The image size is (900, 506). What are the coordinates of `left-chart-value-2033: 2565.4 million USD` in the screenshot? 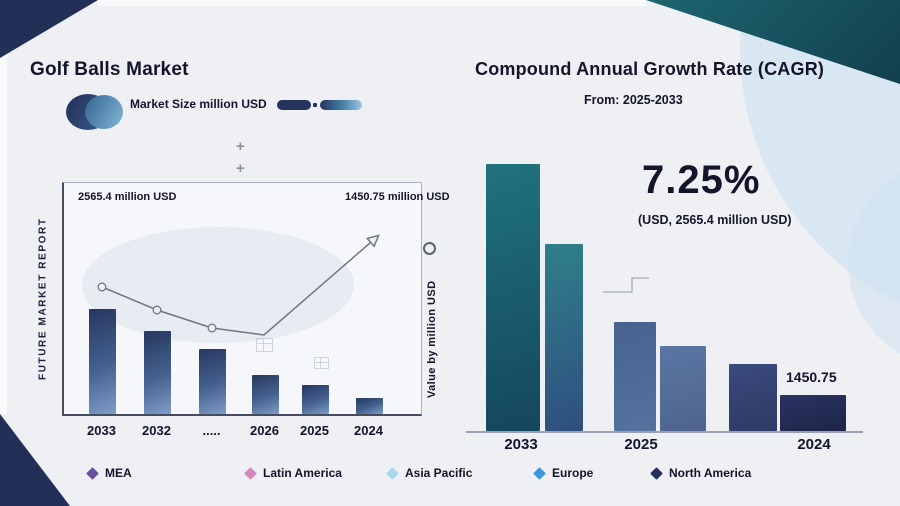 It's located at (127, 197).